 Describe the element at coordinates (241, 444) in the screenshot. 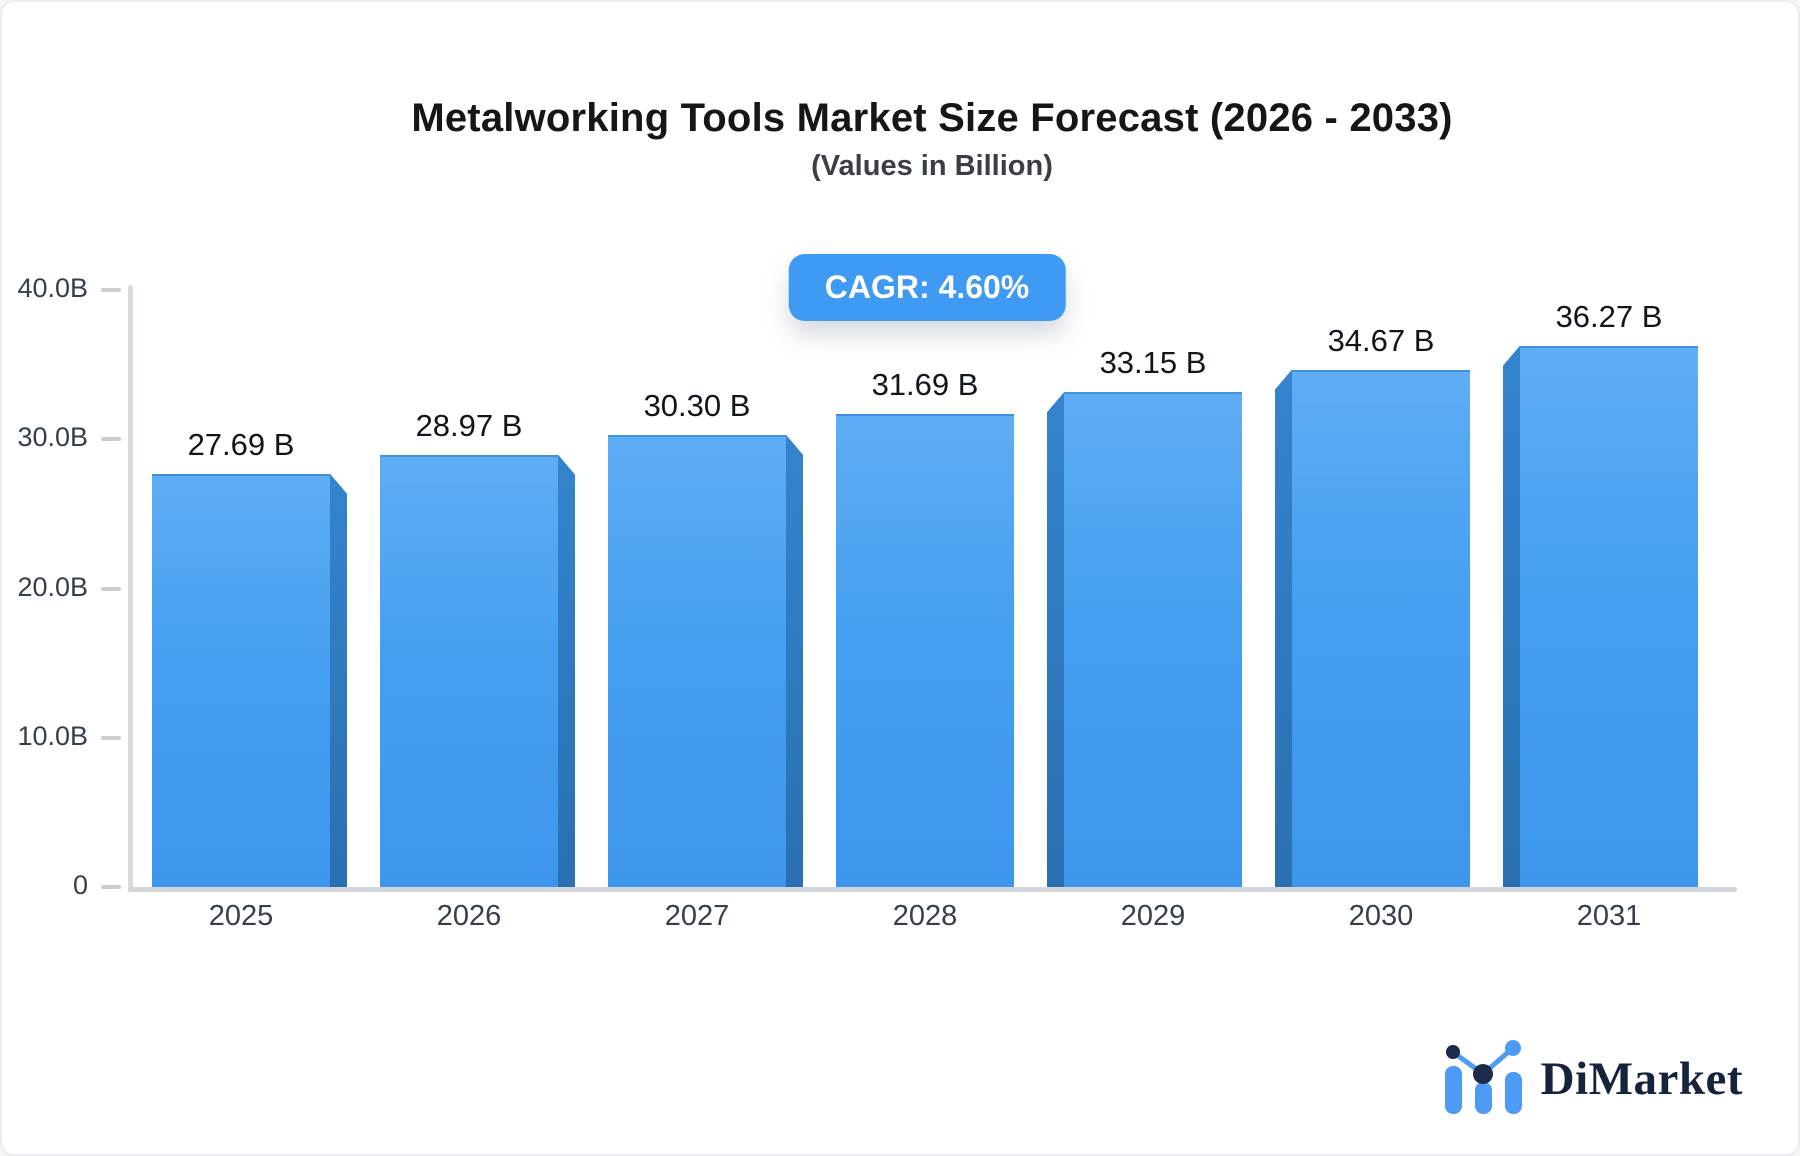

I see `bar-value-label: 27.69 B` at that location.